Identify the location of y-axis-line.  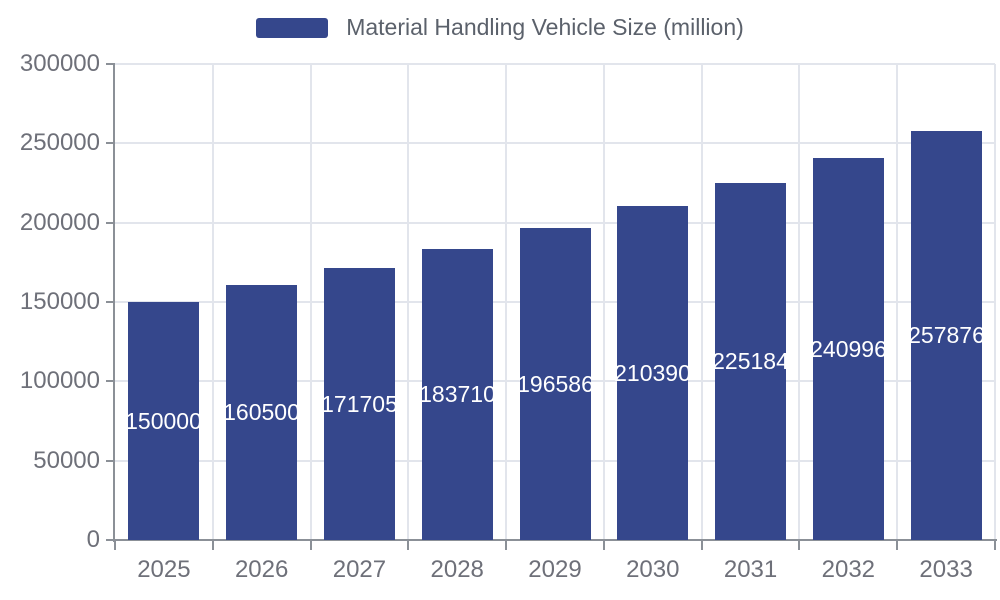
(114, 303).